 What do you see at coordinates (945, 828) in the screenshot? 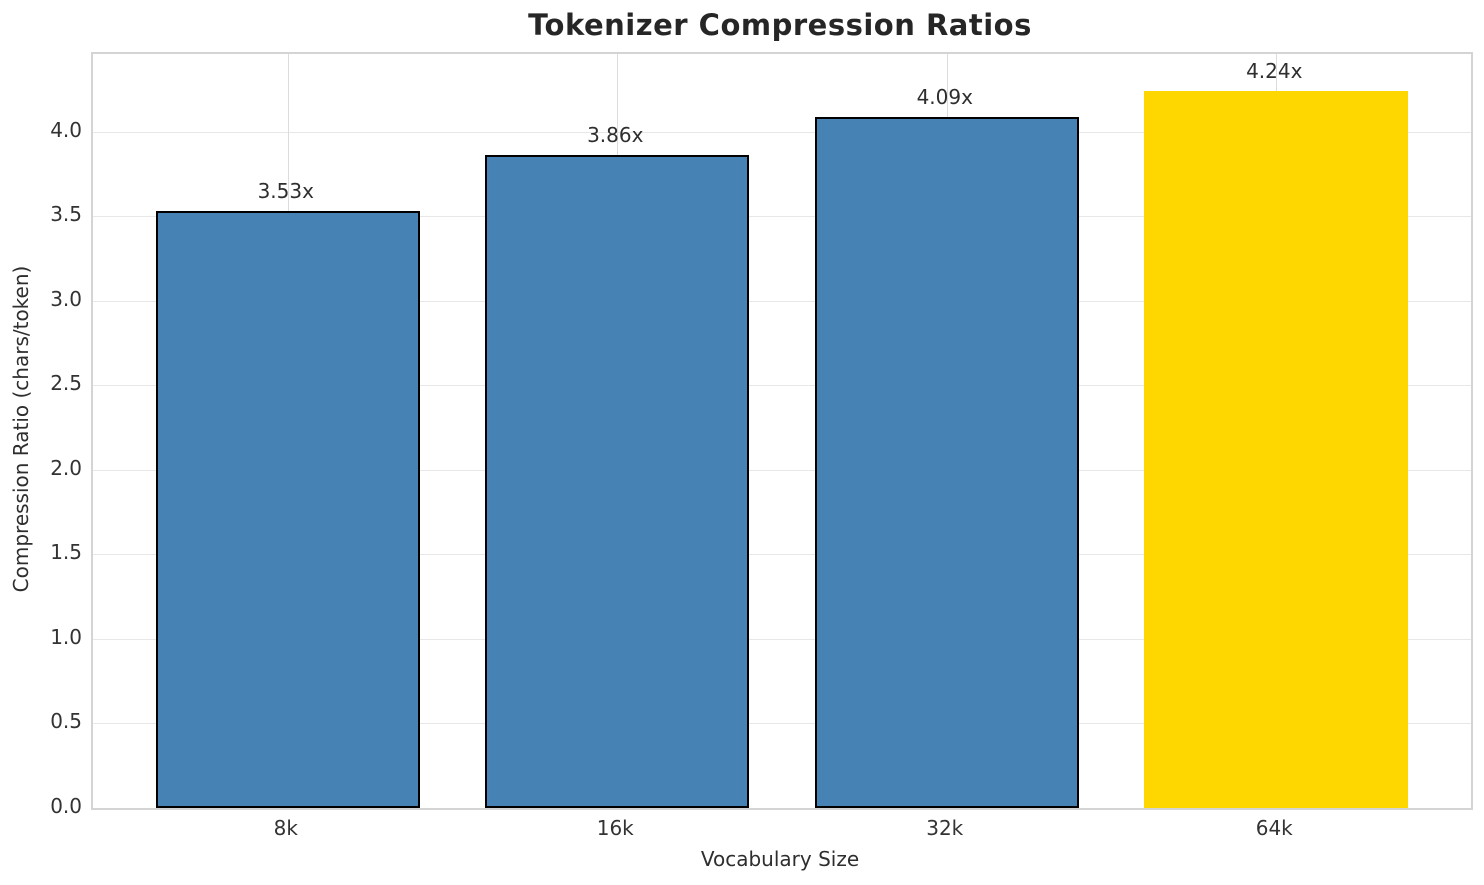
I see `x-tick-label: 32k` at bounding box center [945, 828].